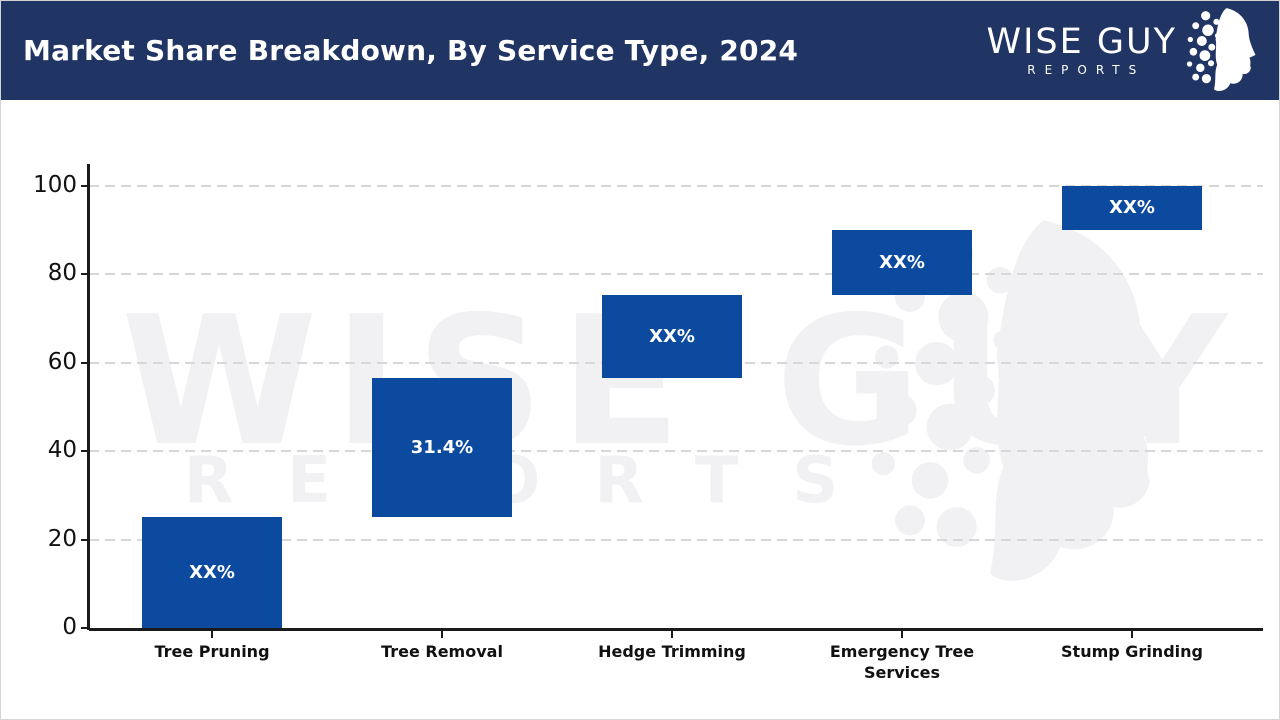  I want to click on bar-value-label: 31.4%, so click(442, 448).